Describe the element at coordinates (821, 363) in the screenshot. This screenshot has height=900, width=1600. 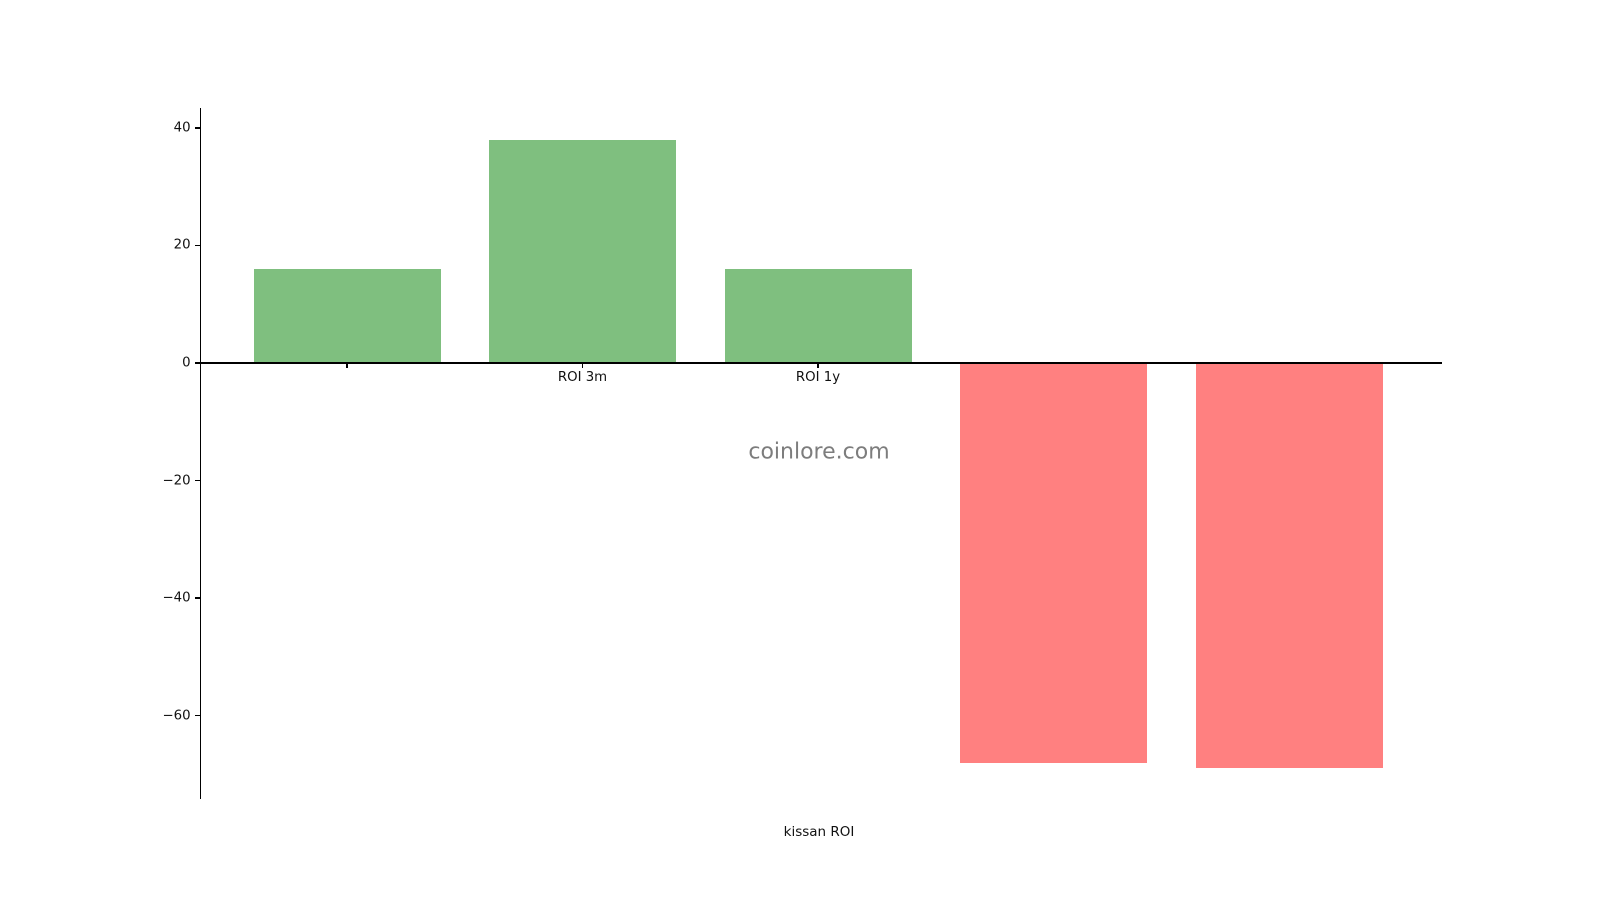
I see `x-axis-line` at that location.